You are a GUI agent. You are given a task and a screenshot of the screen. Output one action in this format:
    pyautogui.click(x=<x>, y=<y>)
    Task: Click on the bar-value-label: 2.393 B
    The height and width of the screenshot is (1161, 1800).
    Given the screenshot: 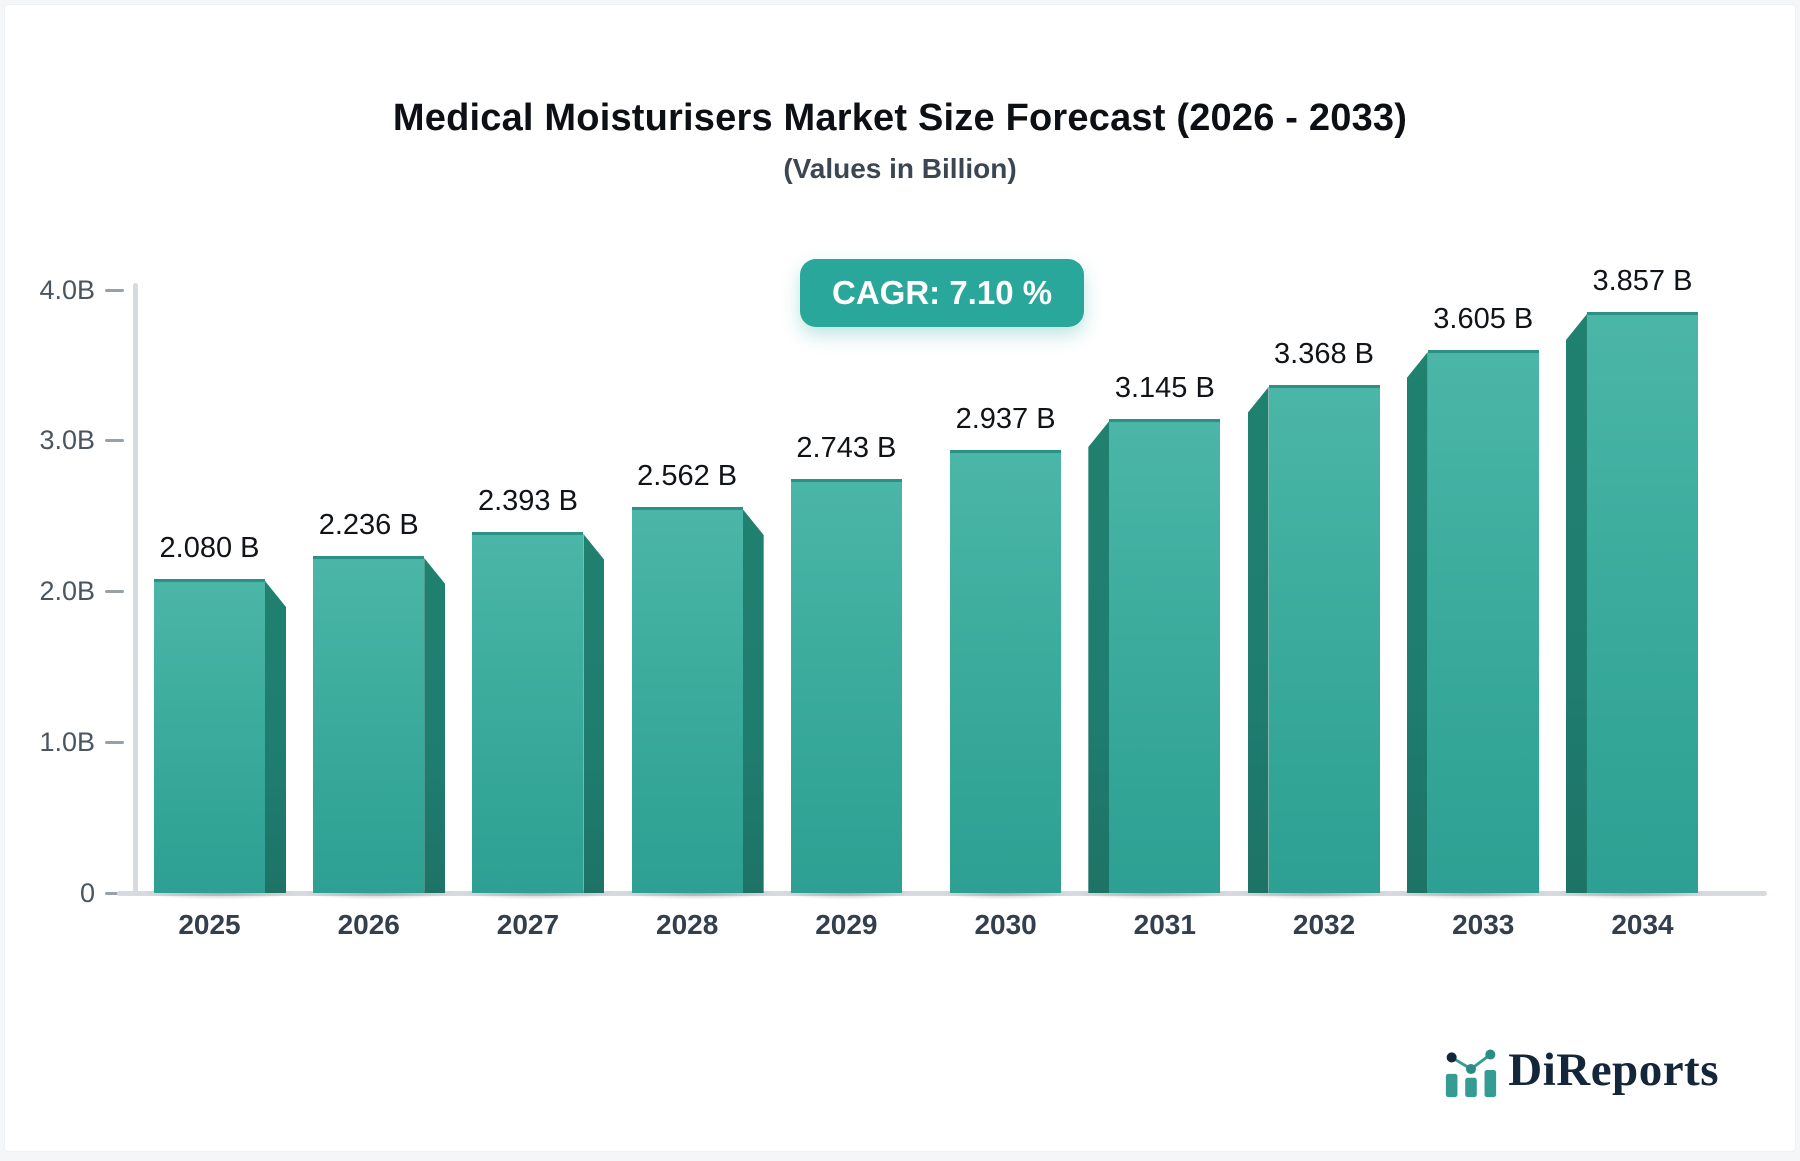 What is the action you would take?
    pyautogui.click(x=528, y=501)
    